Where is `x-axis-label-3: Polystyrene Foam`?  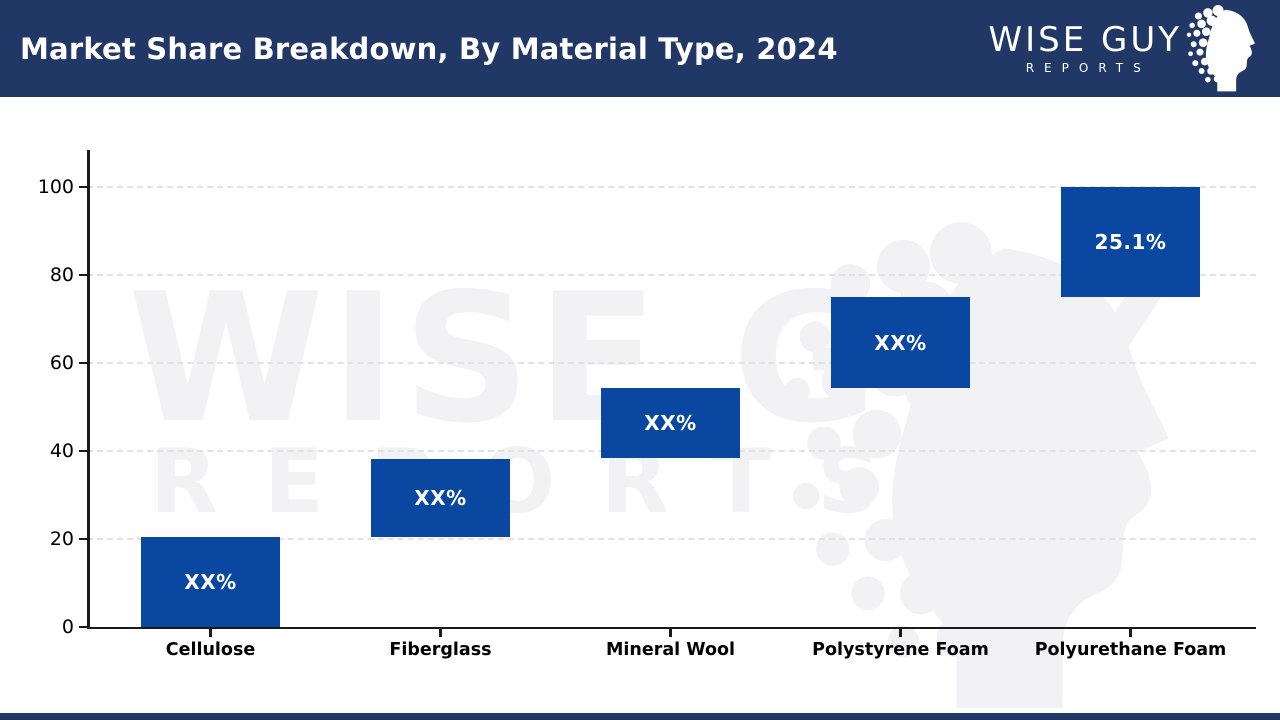
x-axis-label-3: Polystyrene Foam is located at coordinates (900, 650).